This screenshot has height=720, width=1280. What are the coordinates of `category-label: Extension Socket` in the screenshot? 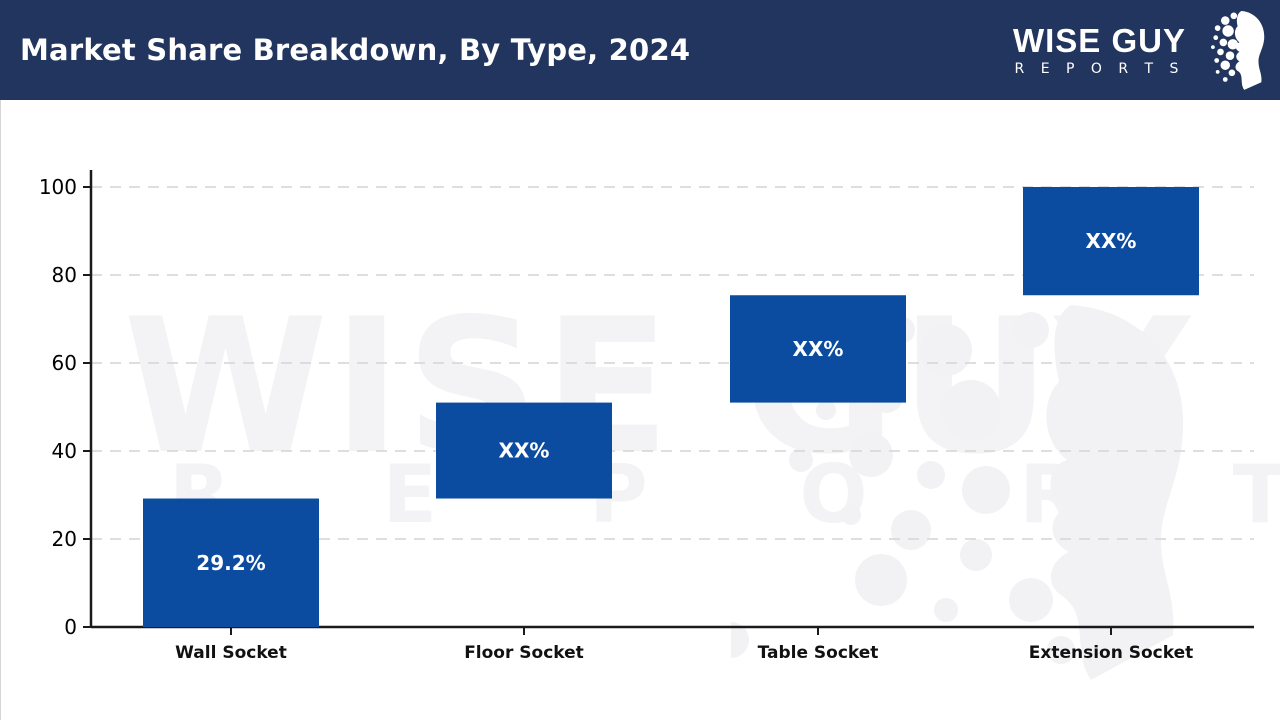 It's located at (1111, 653).